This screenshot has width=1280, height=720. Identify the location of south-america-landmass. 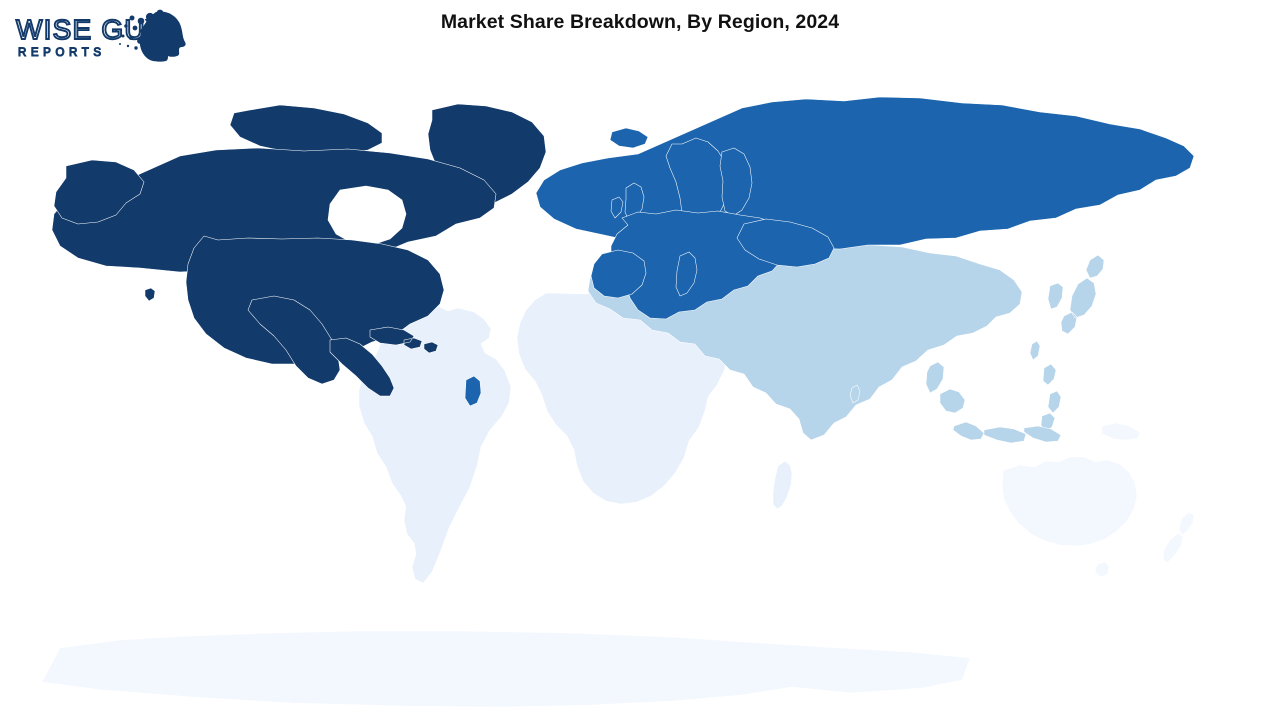
(435, 443).